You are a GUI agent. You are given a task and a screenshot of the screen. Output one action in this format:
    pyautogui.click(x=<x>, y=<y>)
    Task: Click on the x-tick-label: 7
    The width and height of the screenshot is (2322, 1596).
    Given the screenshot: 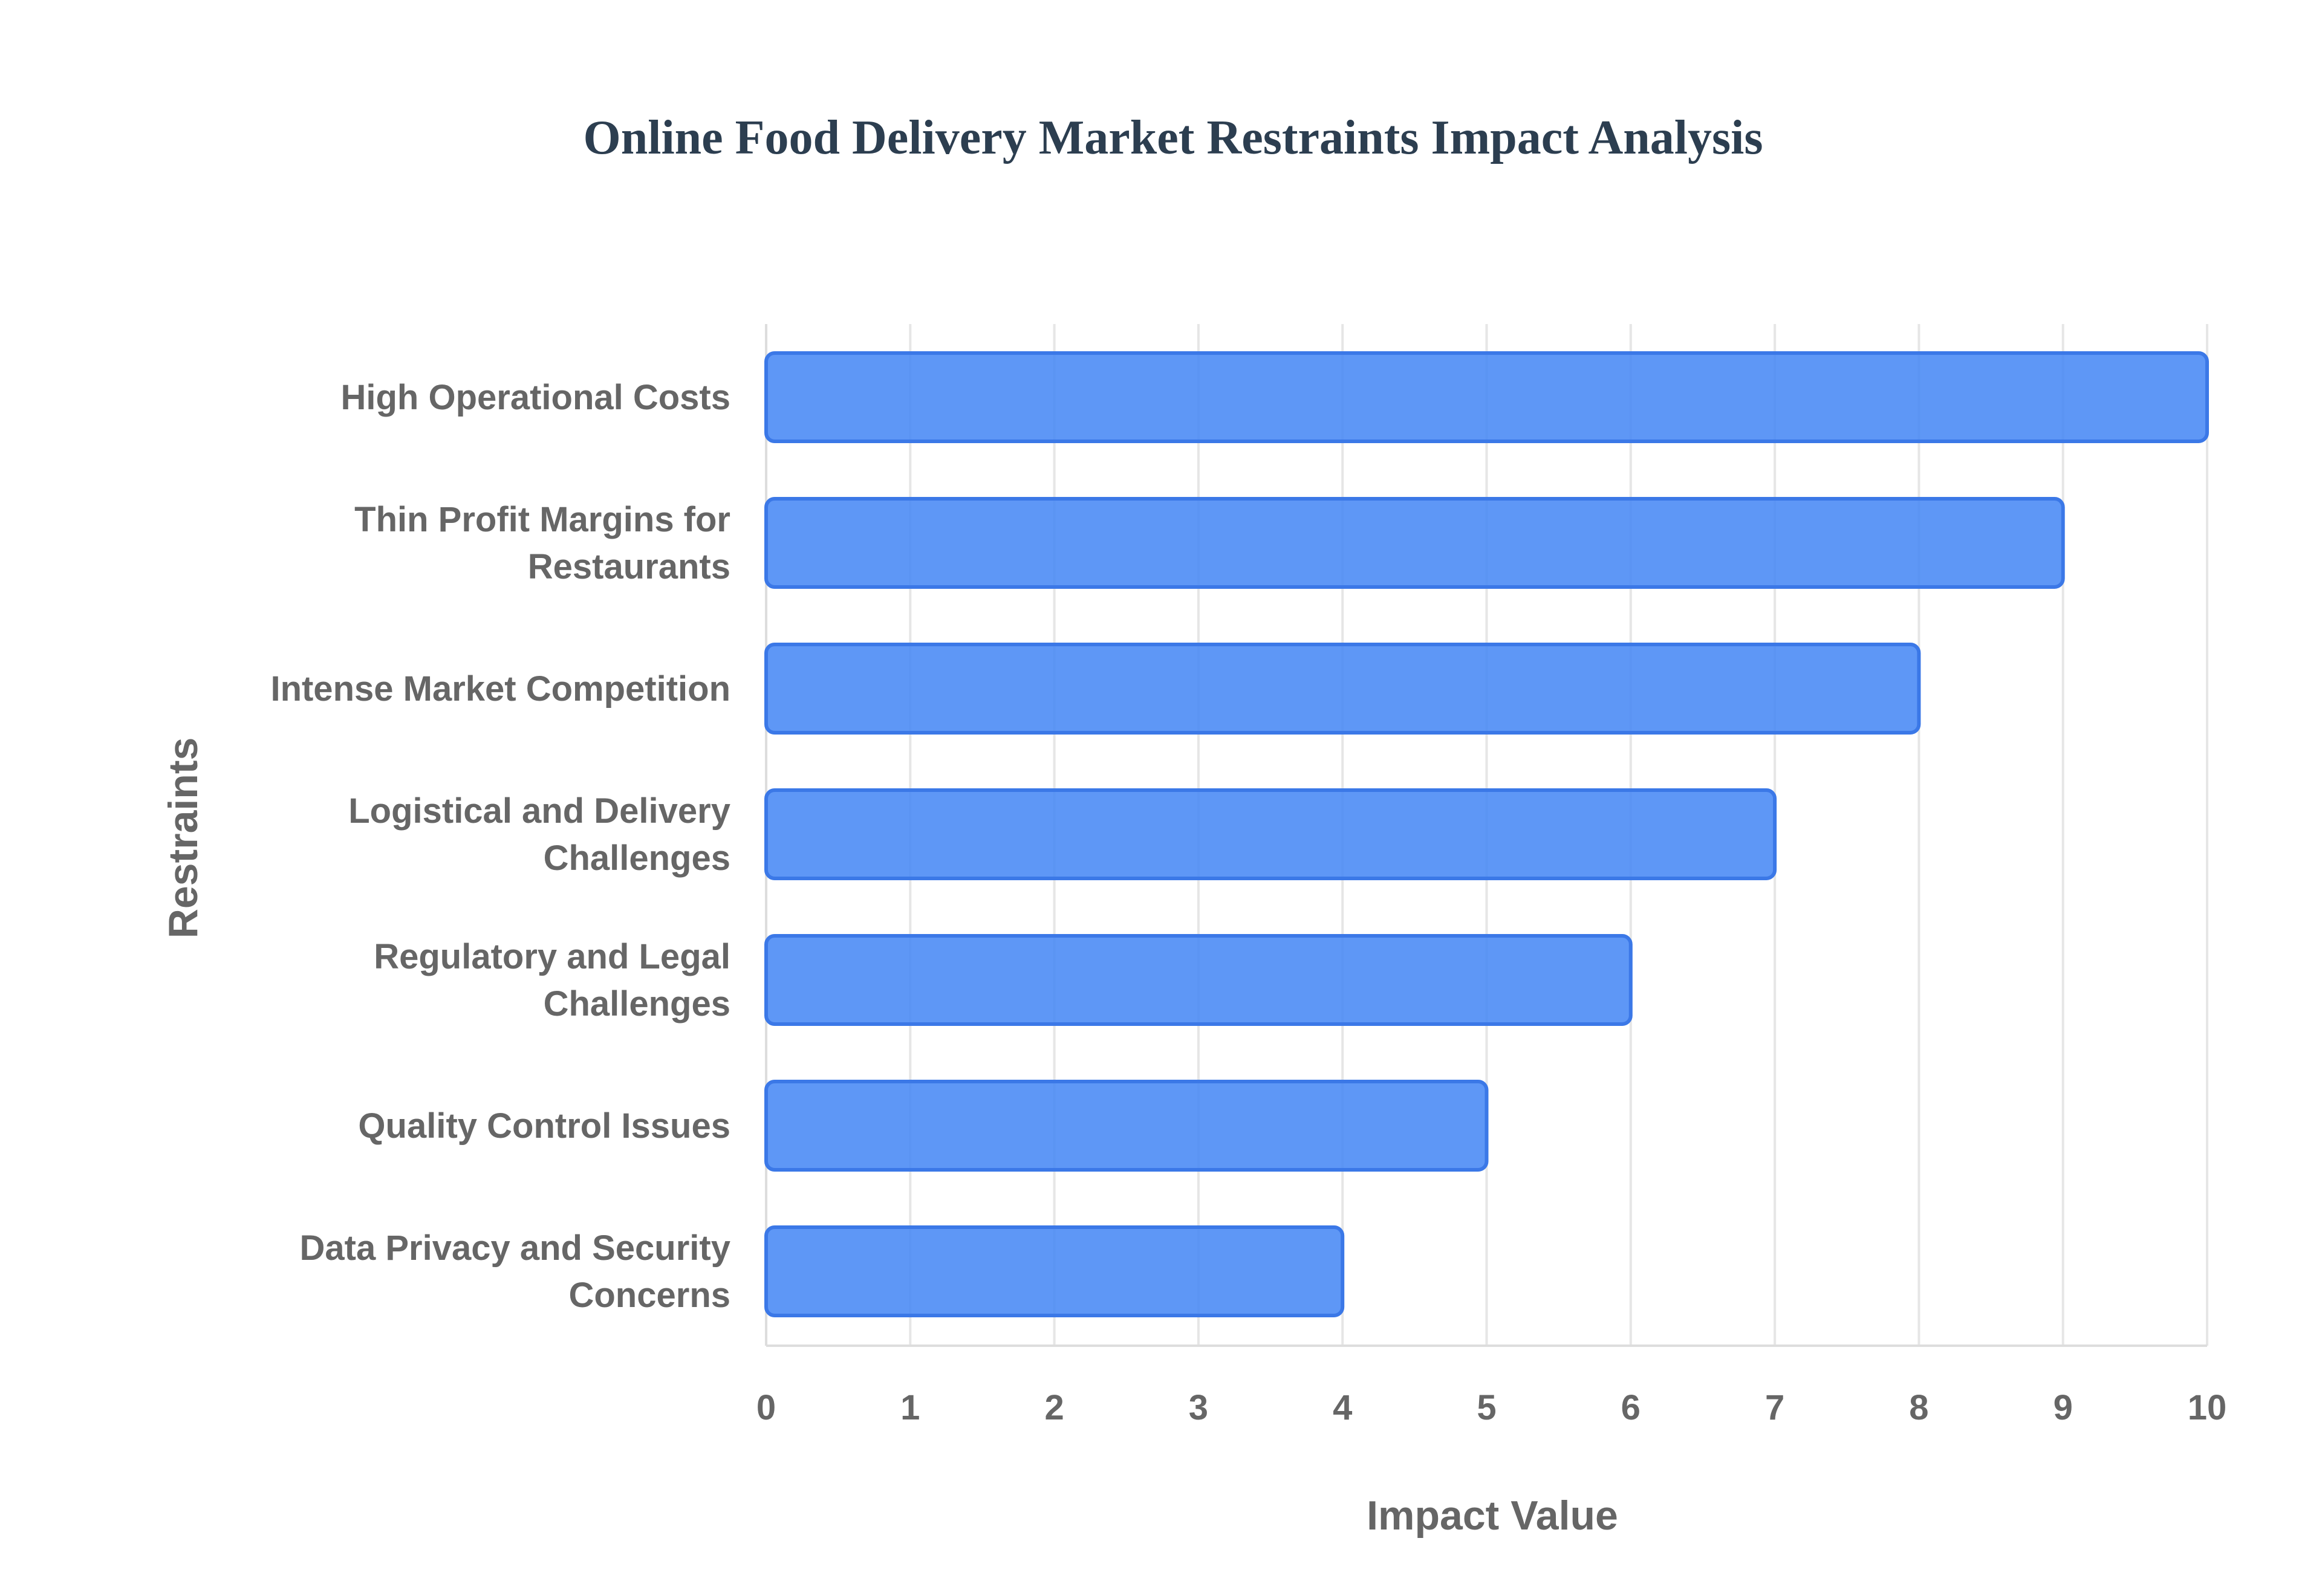 What is the action you would take?
    pyautogui.click(x=1774, y=1407)
    